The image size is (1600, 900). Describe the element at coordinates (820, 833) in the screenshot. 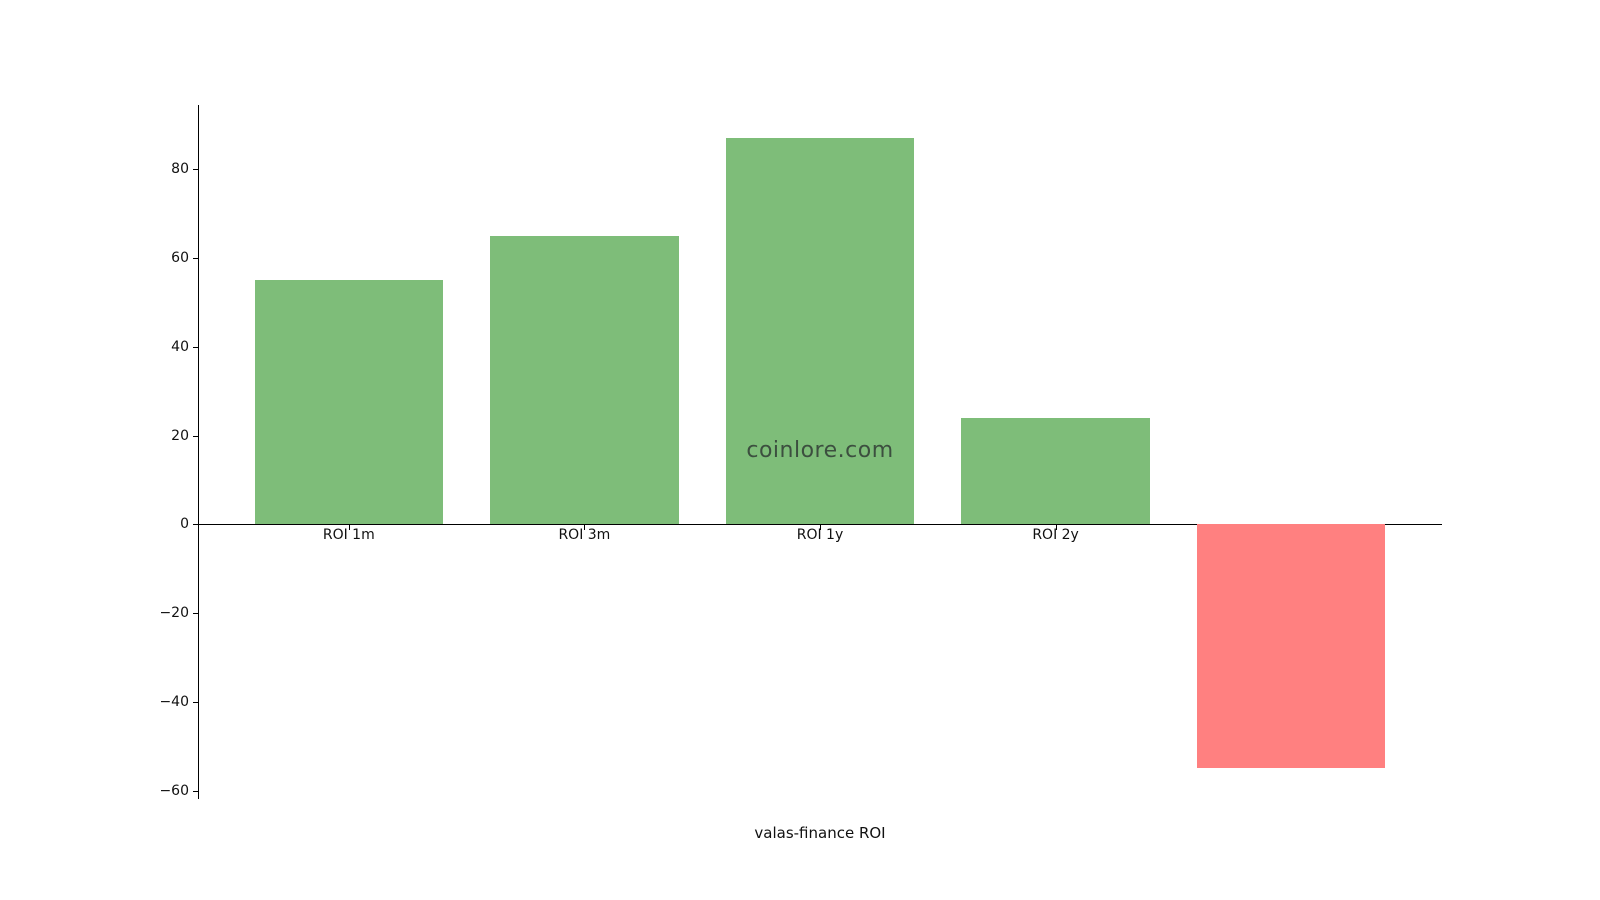

I see `chart-title: valas-finance ROI` at that location.